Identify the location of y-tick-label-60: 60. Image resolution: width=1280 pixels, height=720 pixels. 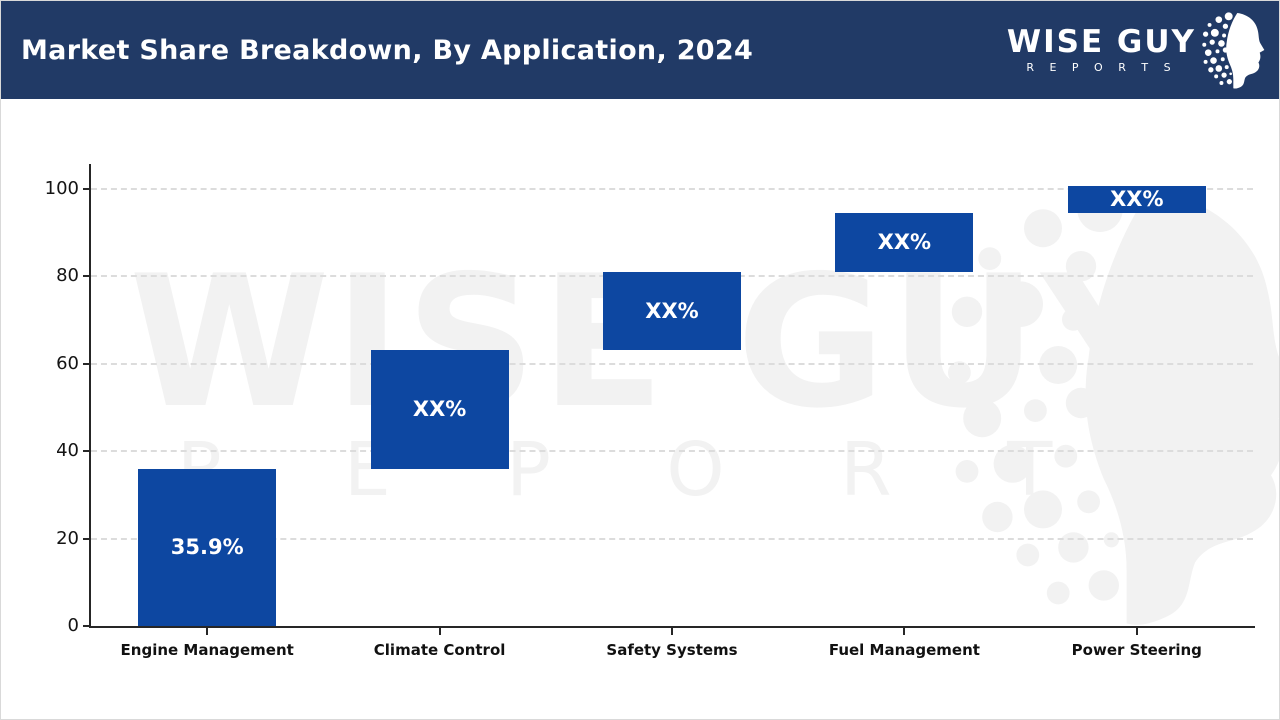
(67, 363).